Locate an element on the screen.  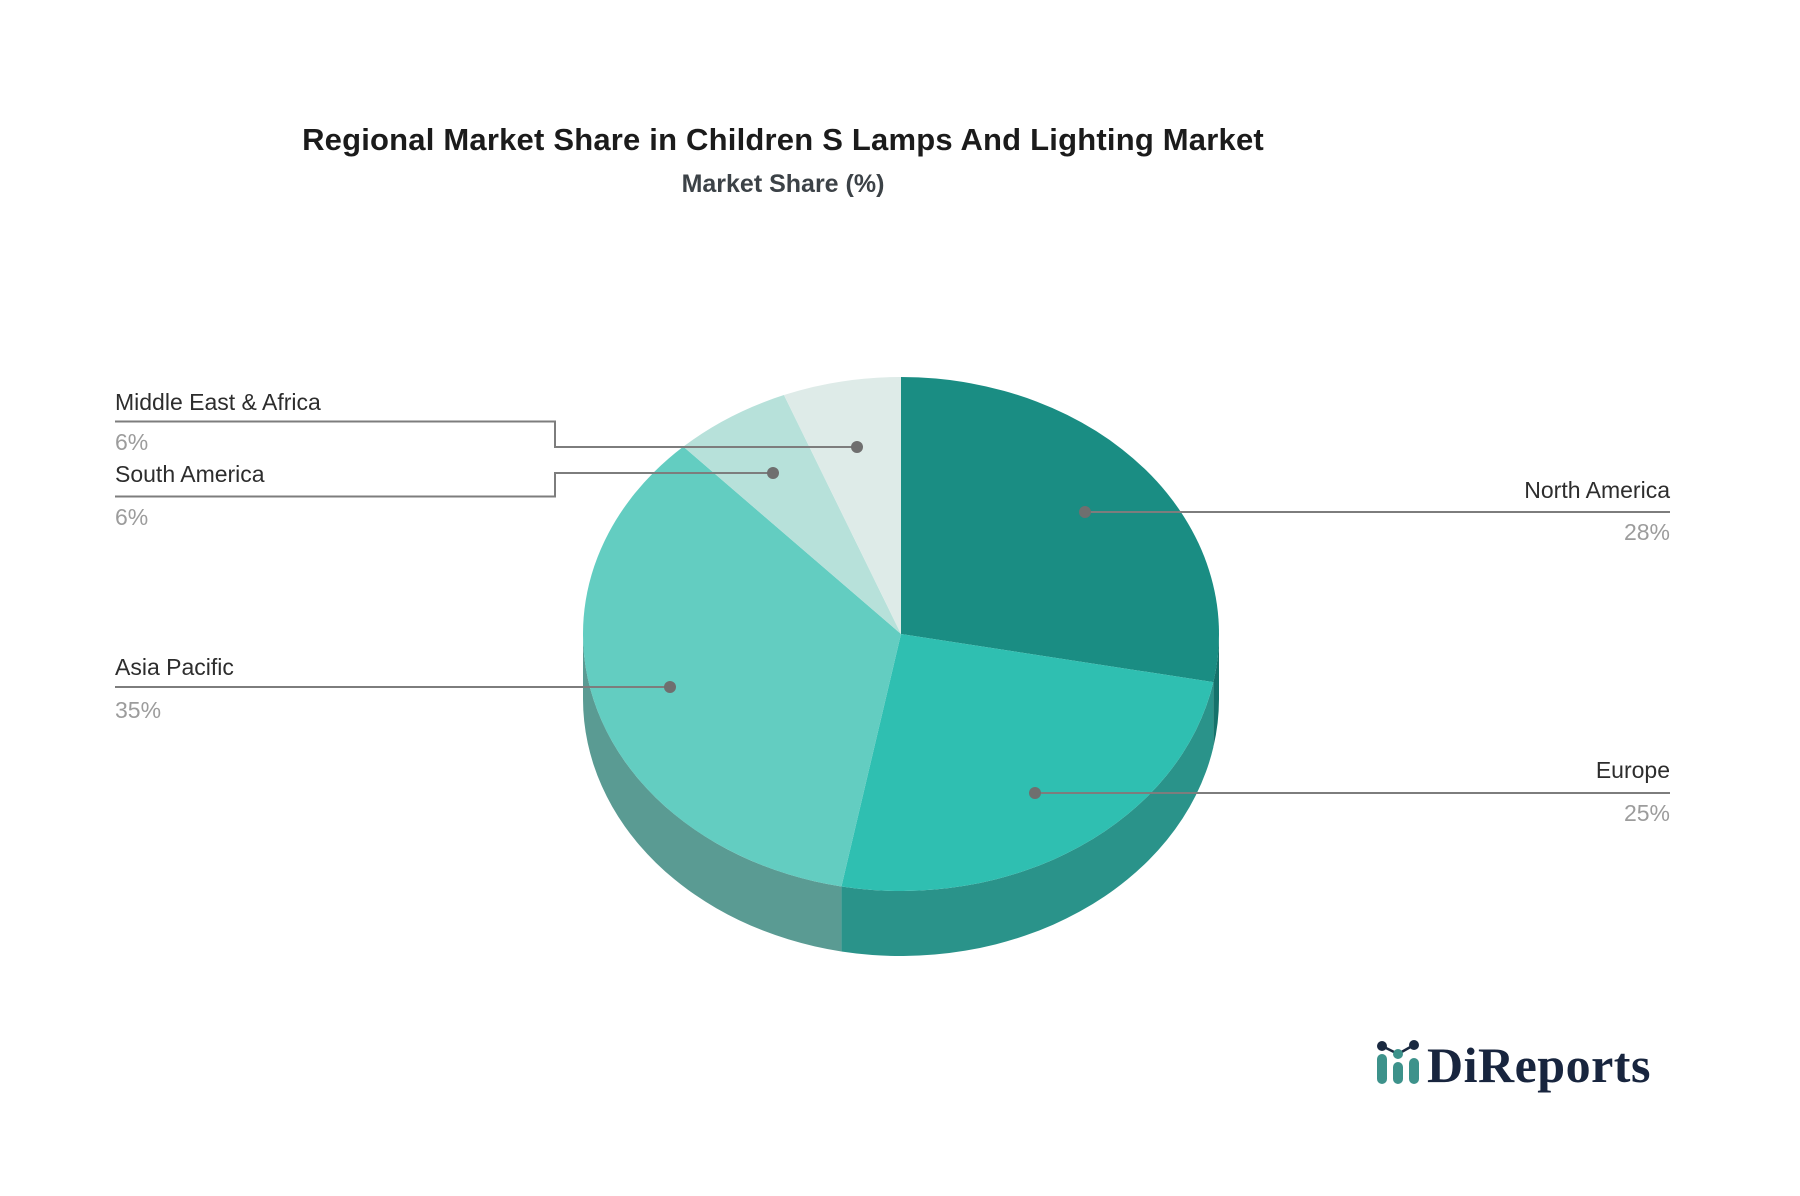
label-asia-pacific: Asia Pacific is located at coordinates (174, 667).